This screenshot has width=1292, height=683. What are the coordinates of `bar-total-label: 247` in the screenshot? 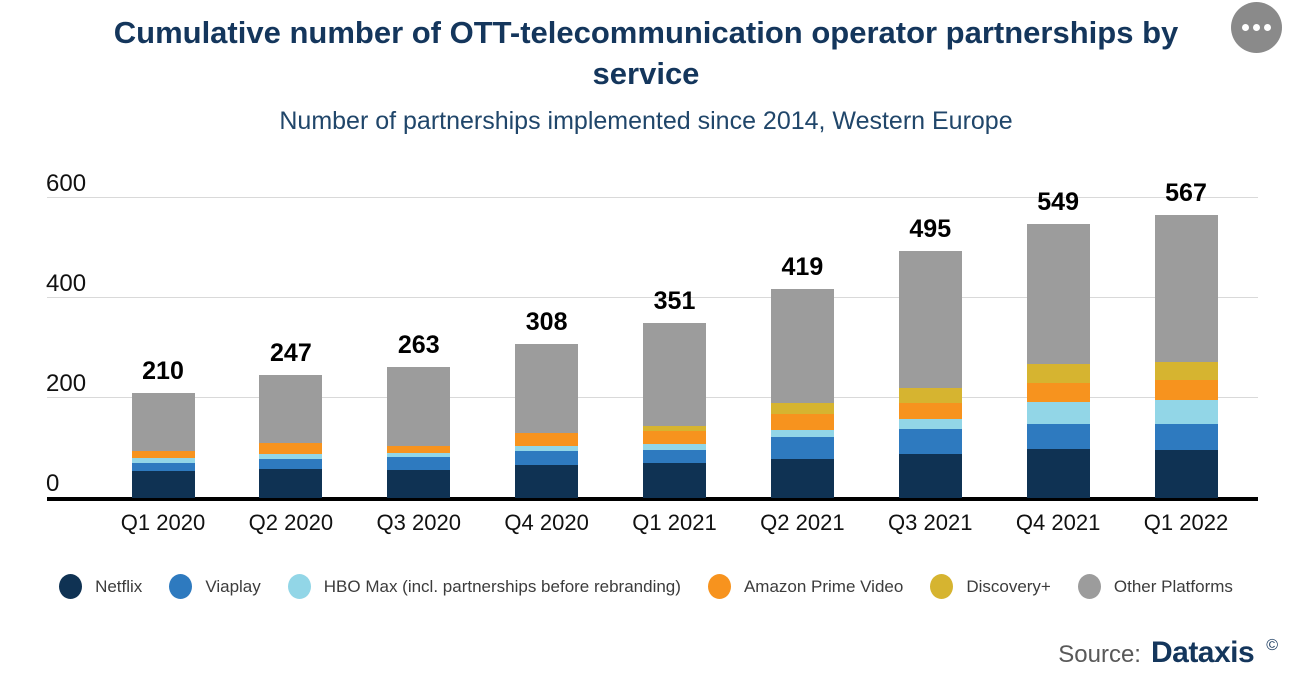 It's located at (291, 352).